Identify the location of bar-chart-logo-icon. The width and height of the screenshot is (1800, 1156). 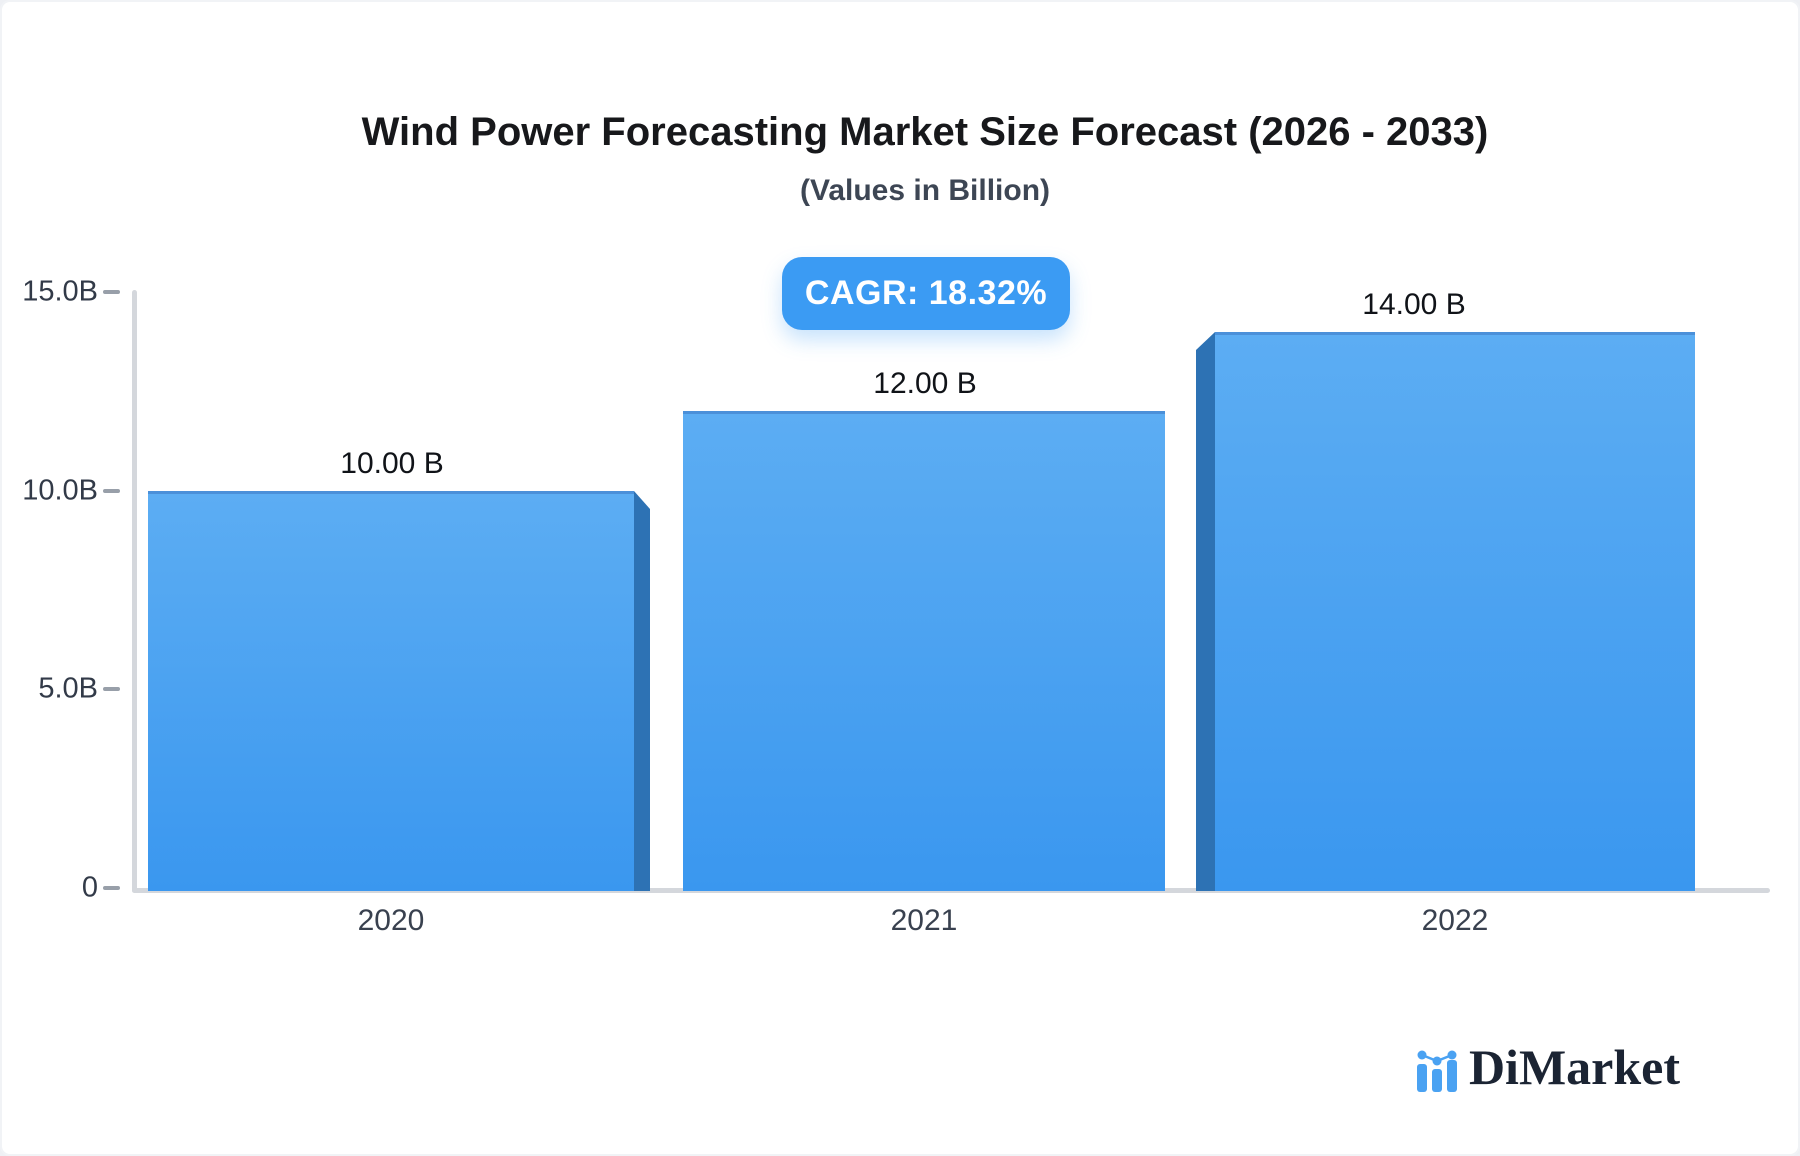
(1436, 1071).